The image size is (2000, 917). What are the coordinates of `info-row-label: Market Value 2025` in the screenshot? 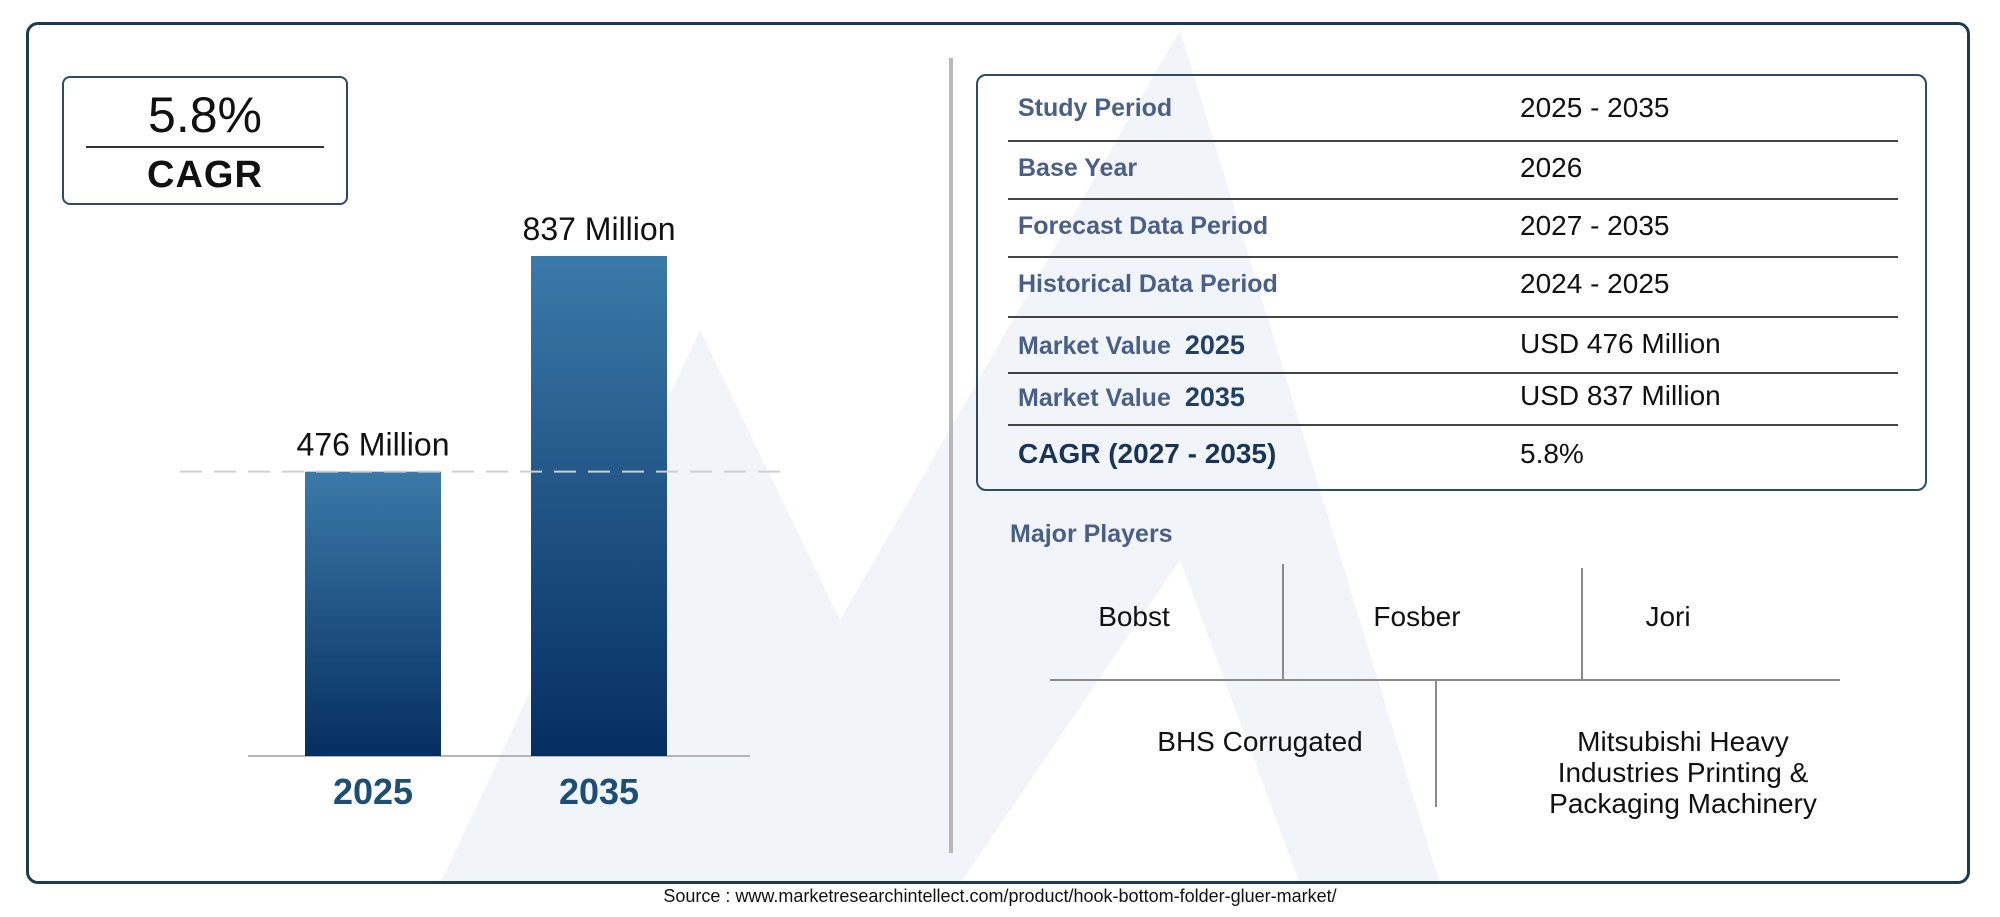 It's located at (1131, 345).